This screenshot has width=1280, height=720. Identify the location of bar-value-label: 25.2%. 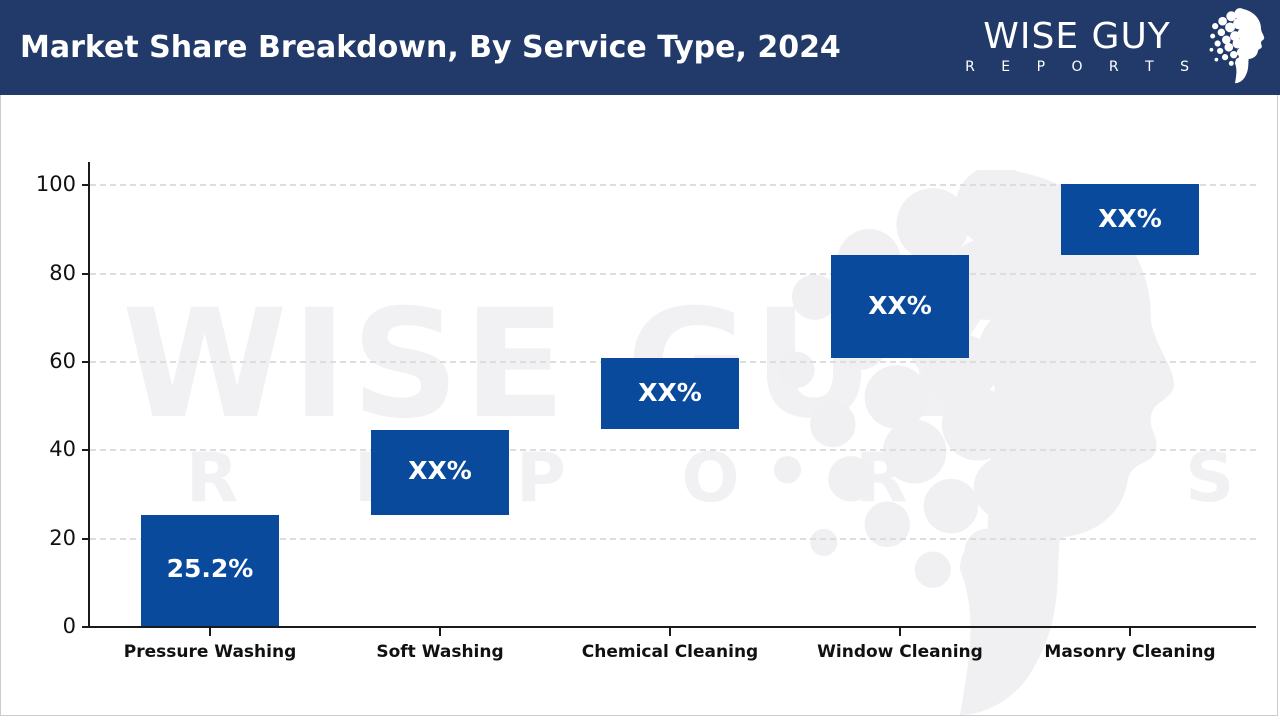
(210, 569).